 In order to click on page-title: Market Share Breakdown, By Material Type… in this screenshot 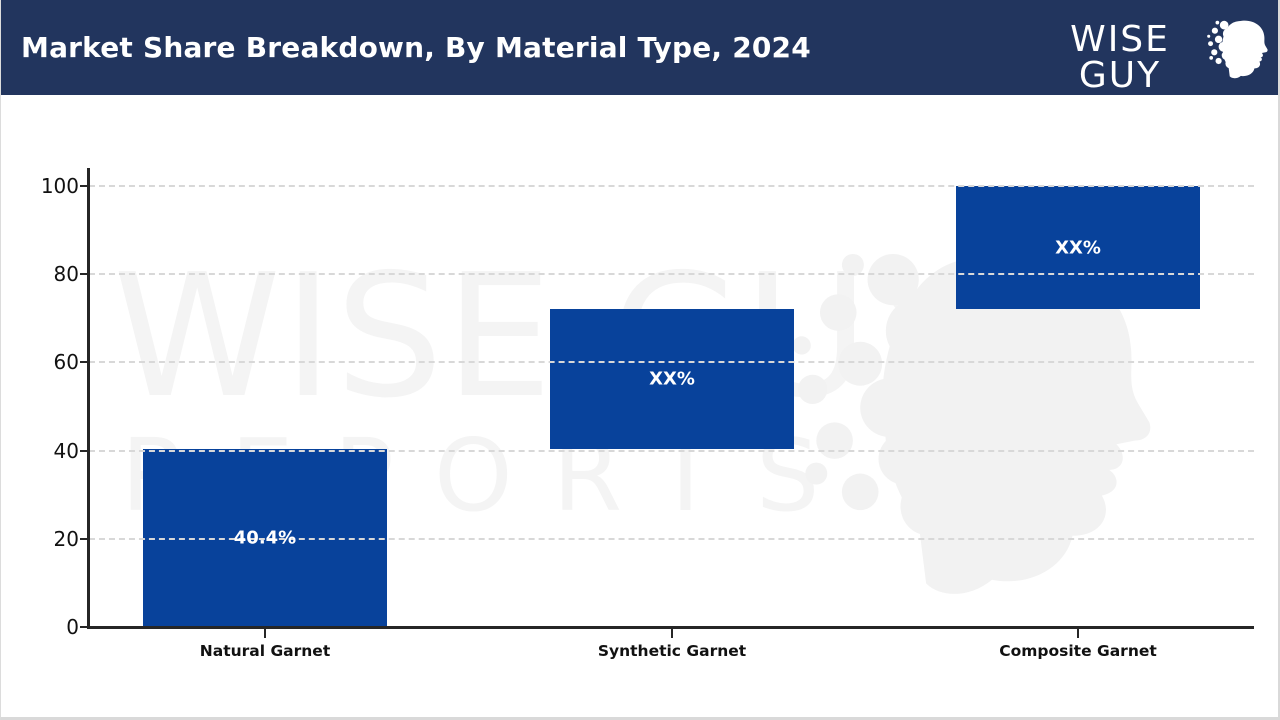, I will do `click(416, 47)`.